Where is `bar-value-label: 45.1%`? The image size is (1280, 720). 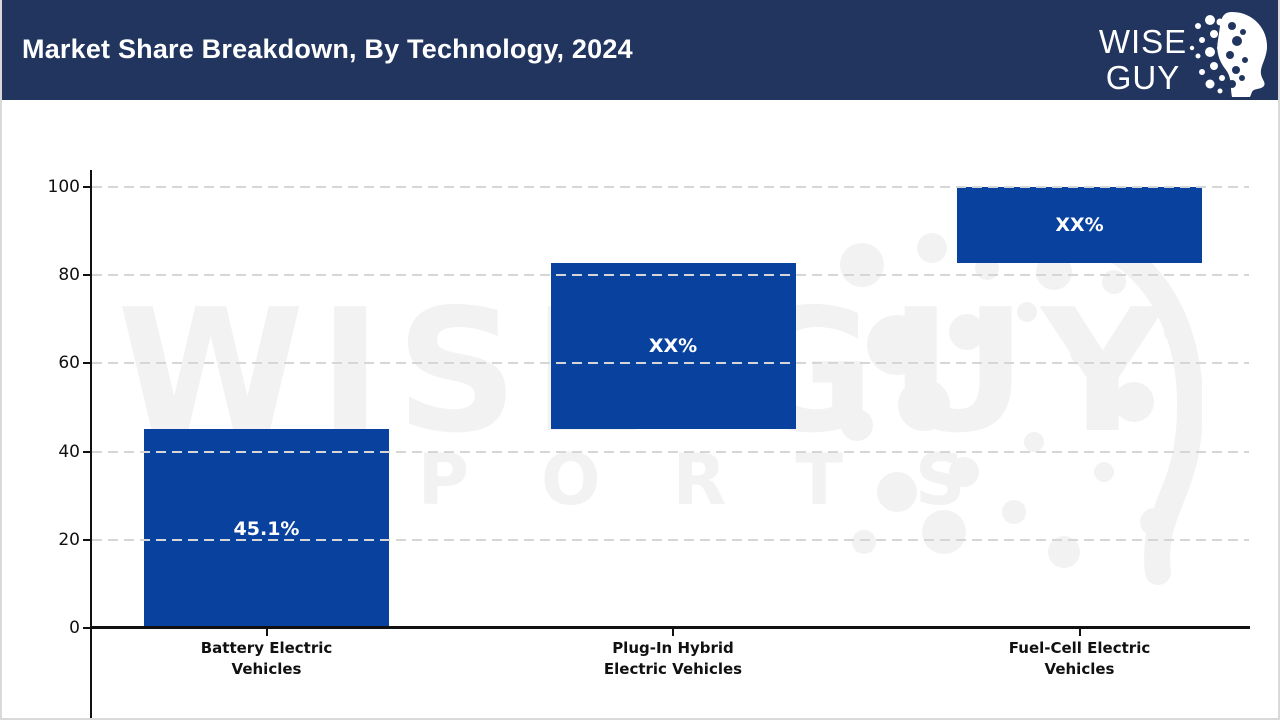 bar-value-label: 45.1% is located at coordinates (266, 528).